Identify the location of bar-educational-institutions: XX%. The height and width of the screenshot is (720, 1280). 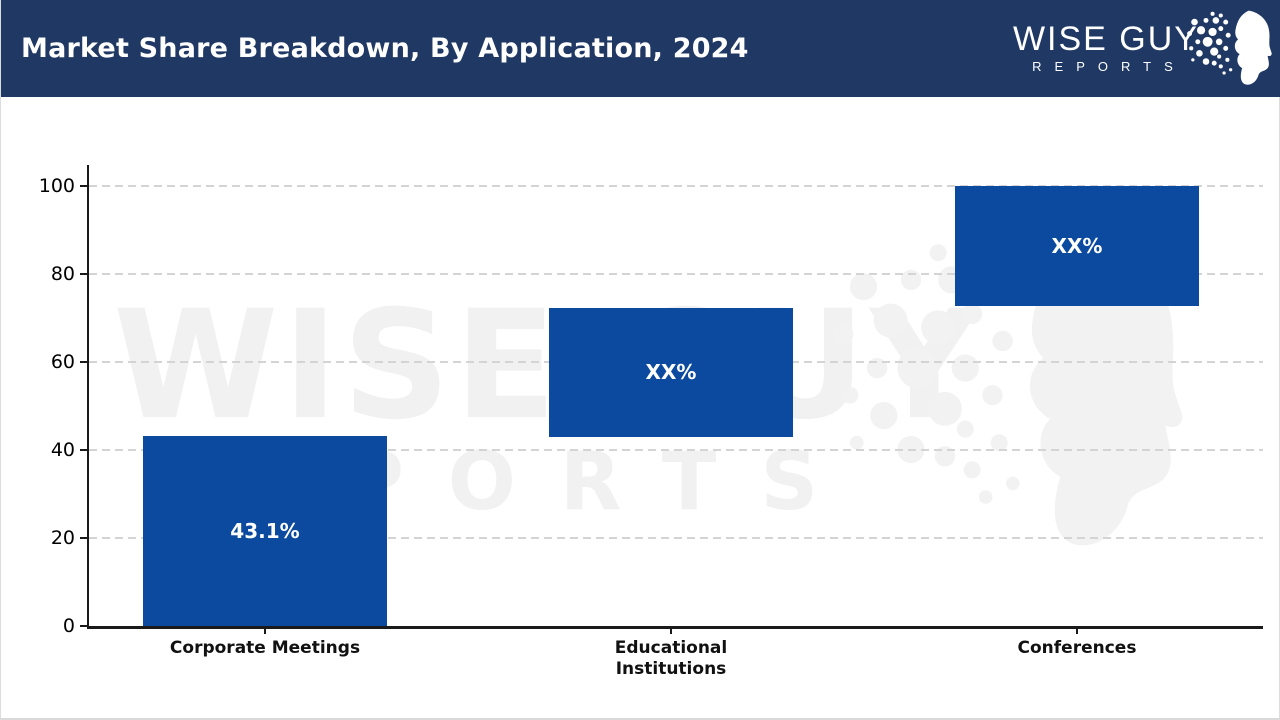
(671, 372).